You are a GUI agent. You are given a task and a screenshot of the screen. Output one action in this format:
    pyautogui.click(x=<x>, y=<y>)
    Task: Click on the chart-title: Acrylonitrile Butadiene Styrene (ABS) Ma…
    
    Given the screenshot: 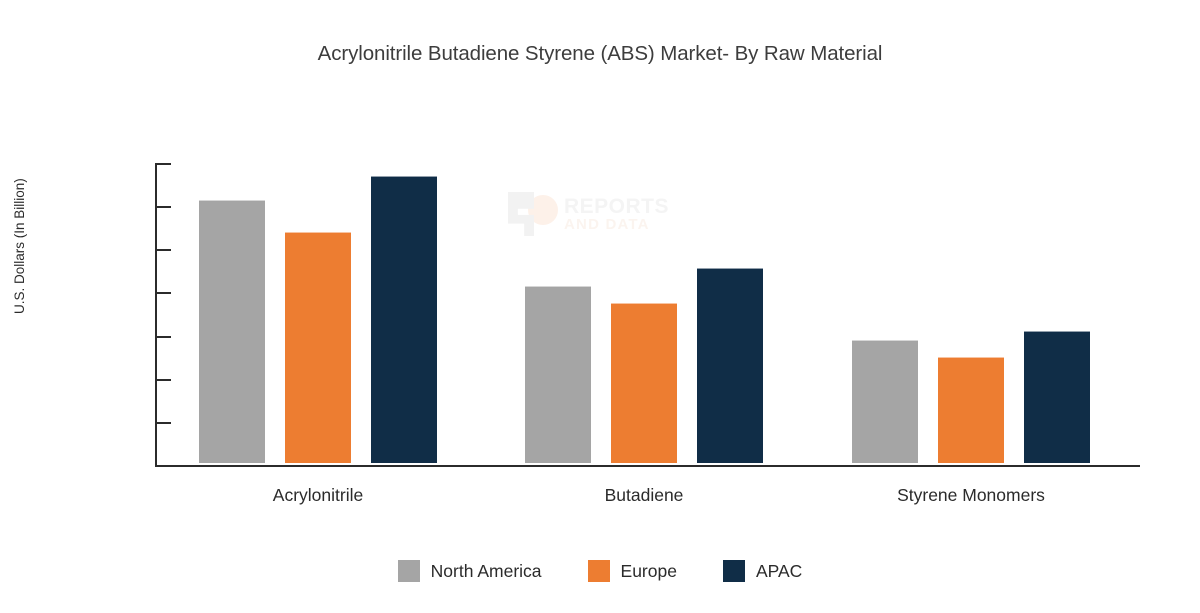 What is the action you would take?
    pyautogui.click(x=600, y=53)
    